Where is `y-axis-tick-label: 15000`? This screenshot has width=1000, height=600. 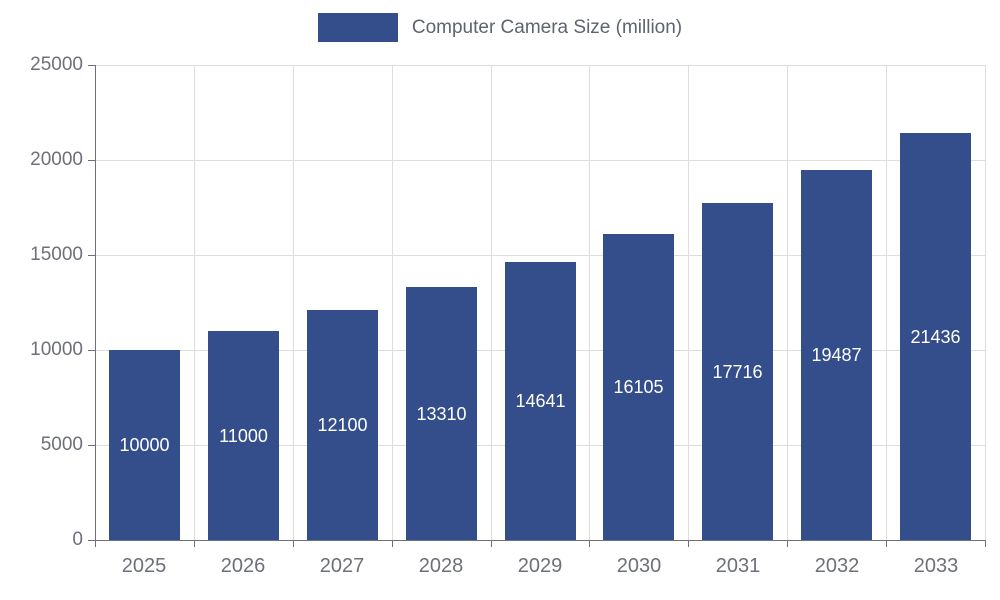 y-axis-tick-label: 15000 is located at coordinates (56, 254).